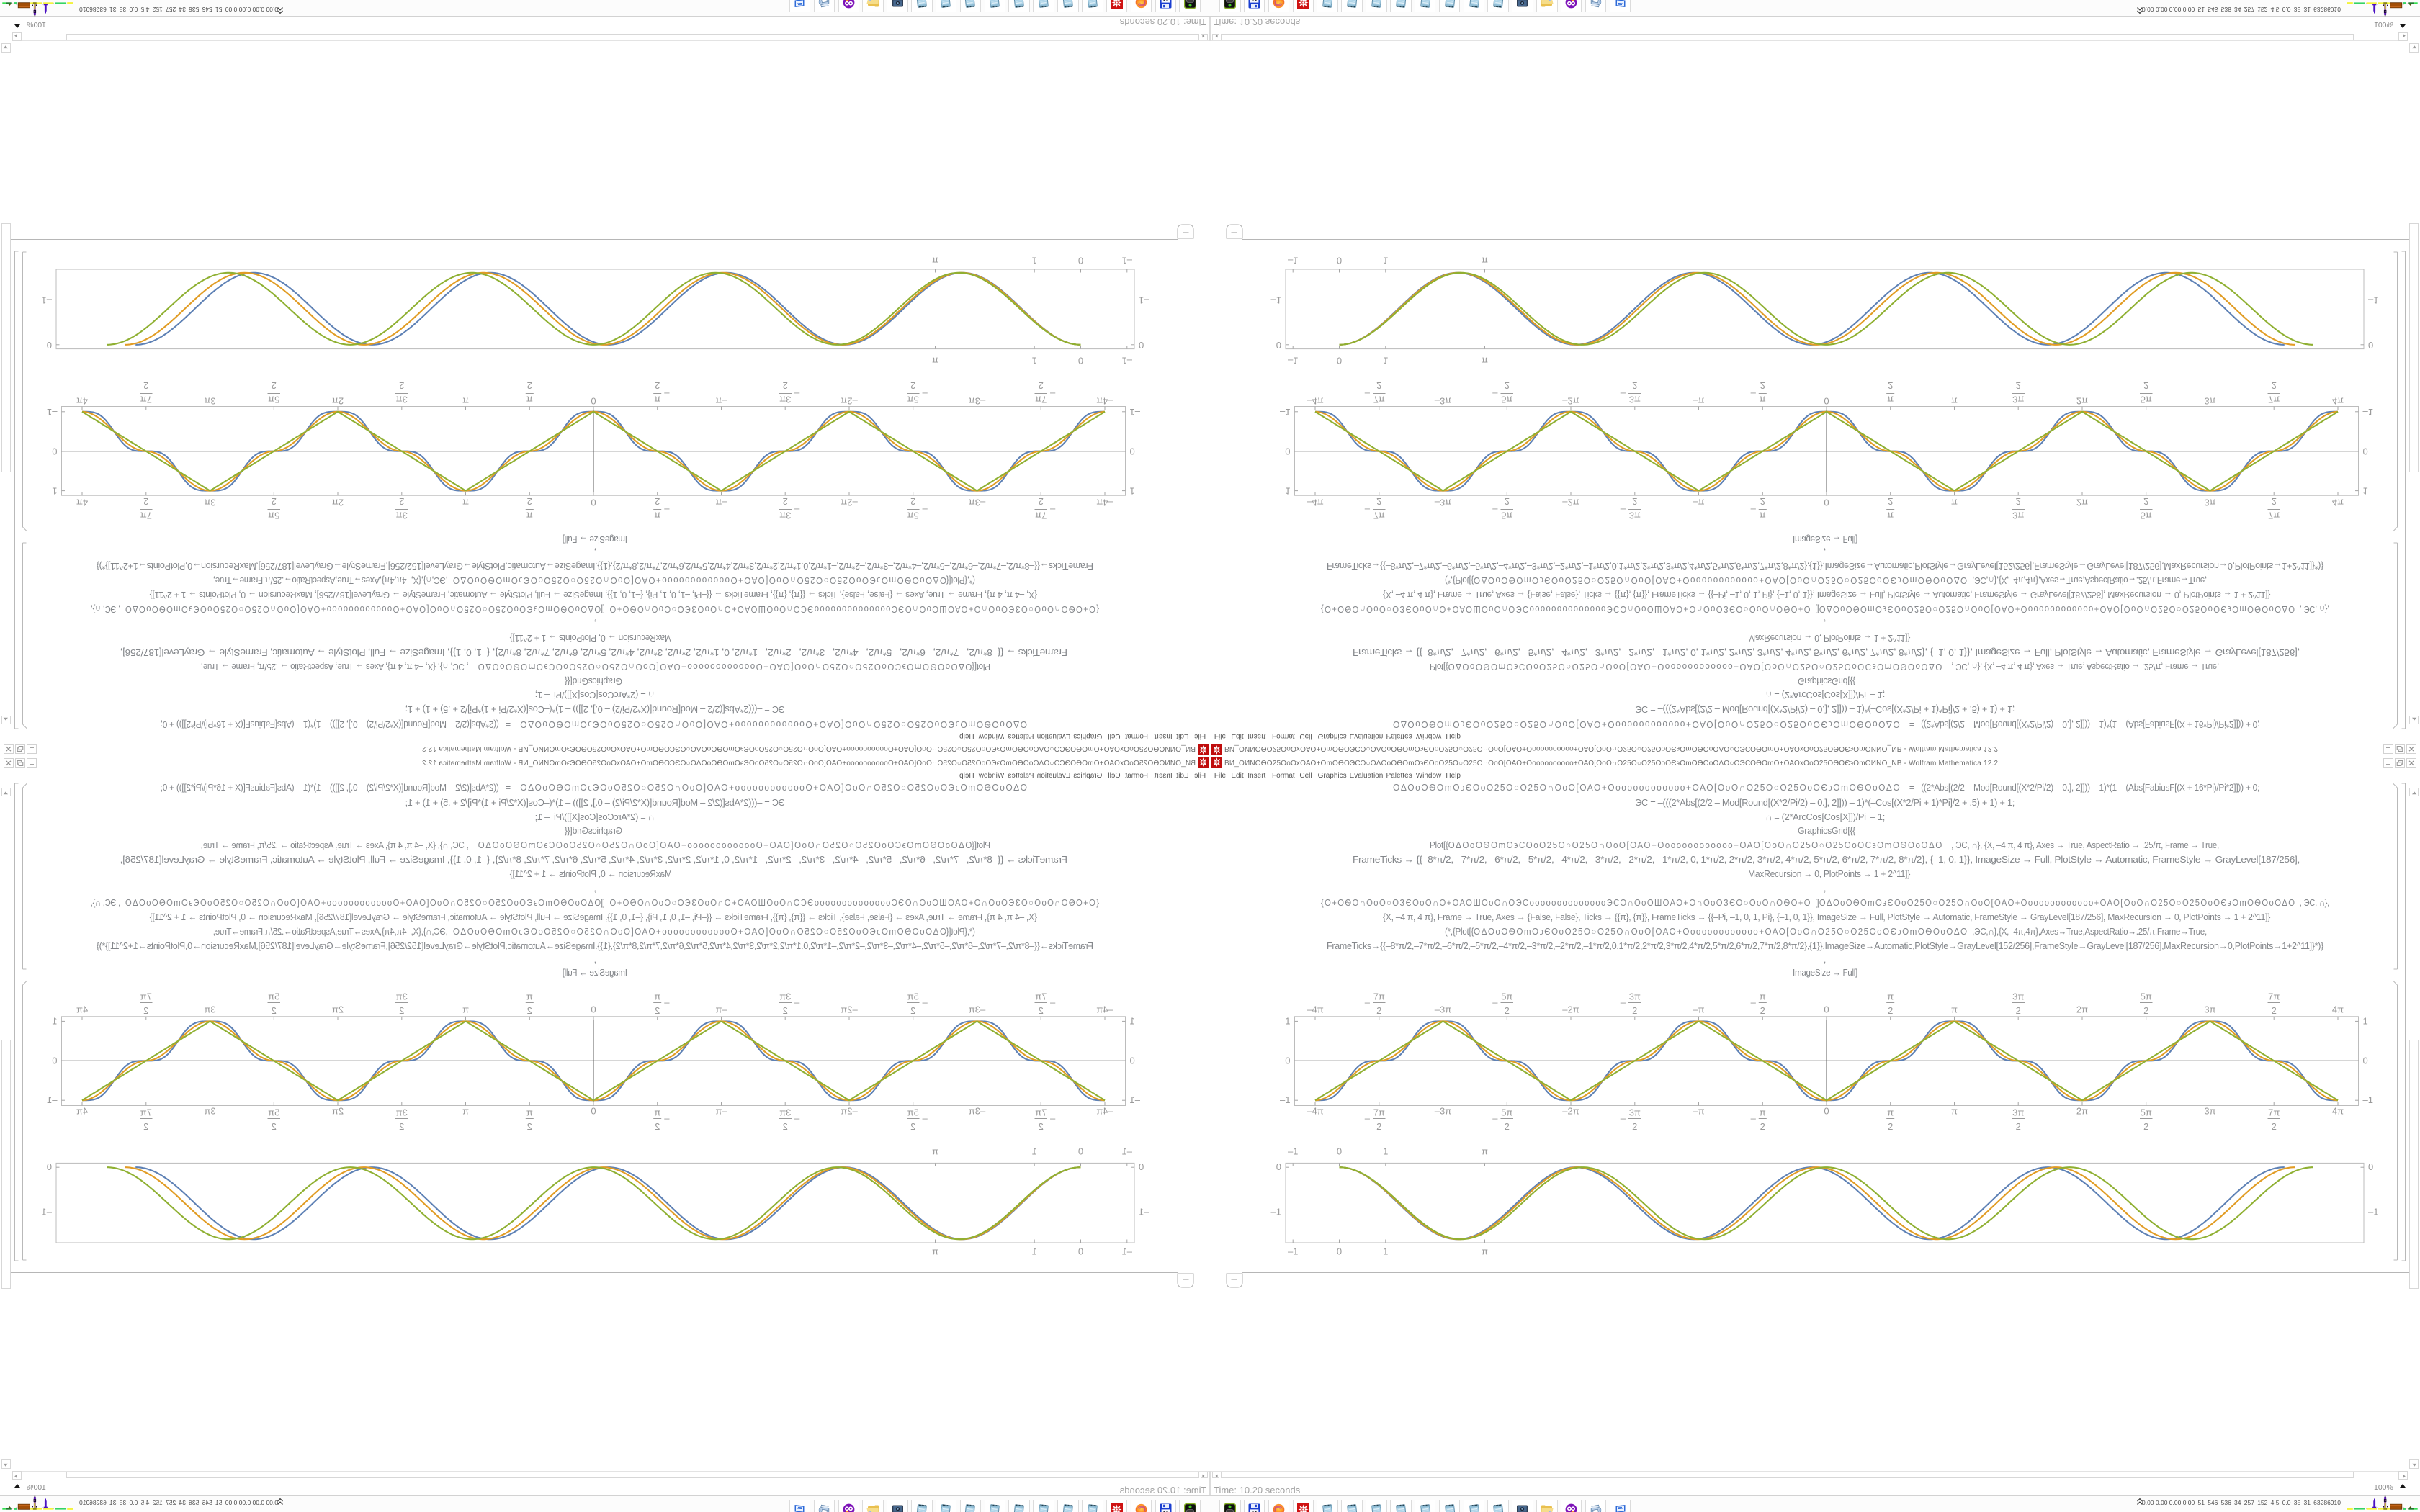  What do you see at coordinates (338, 1111) in the screenshot?
I see `svg-text: 2π` at bounding box center [338, 1111].